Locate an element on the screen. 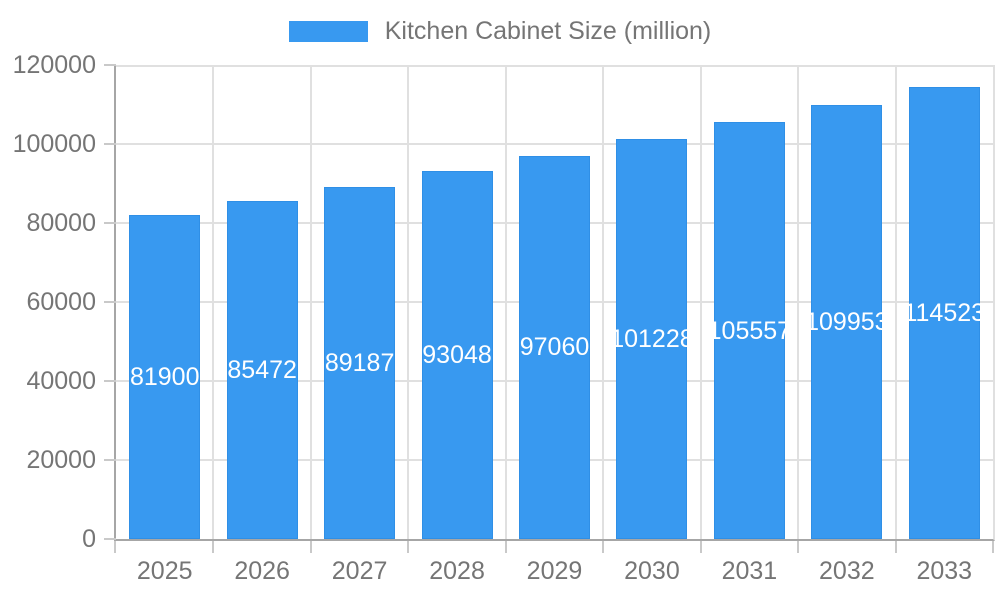 This screenshot has height=600, width=1000. bar-2026 is located at coordinates (262, 370).